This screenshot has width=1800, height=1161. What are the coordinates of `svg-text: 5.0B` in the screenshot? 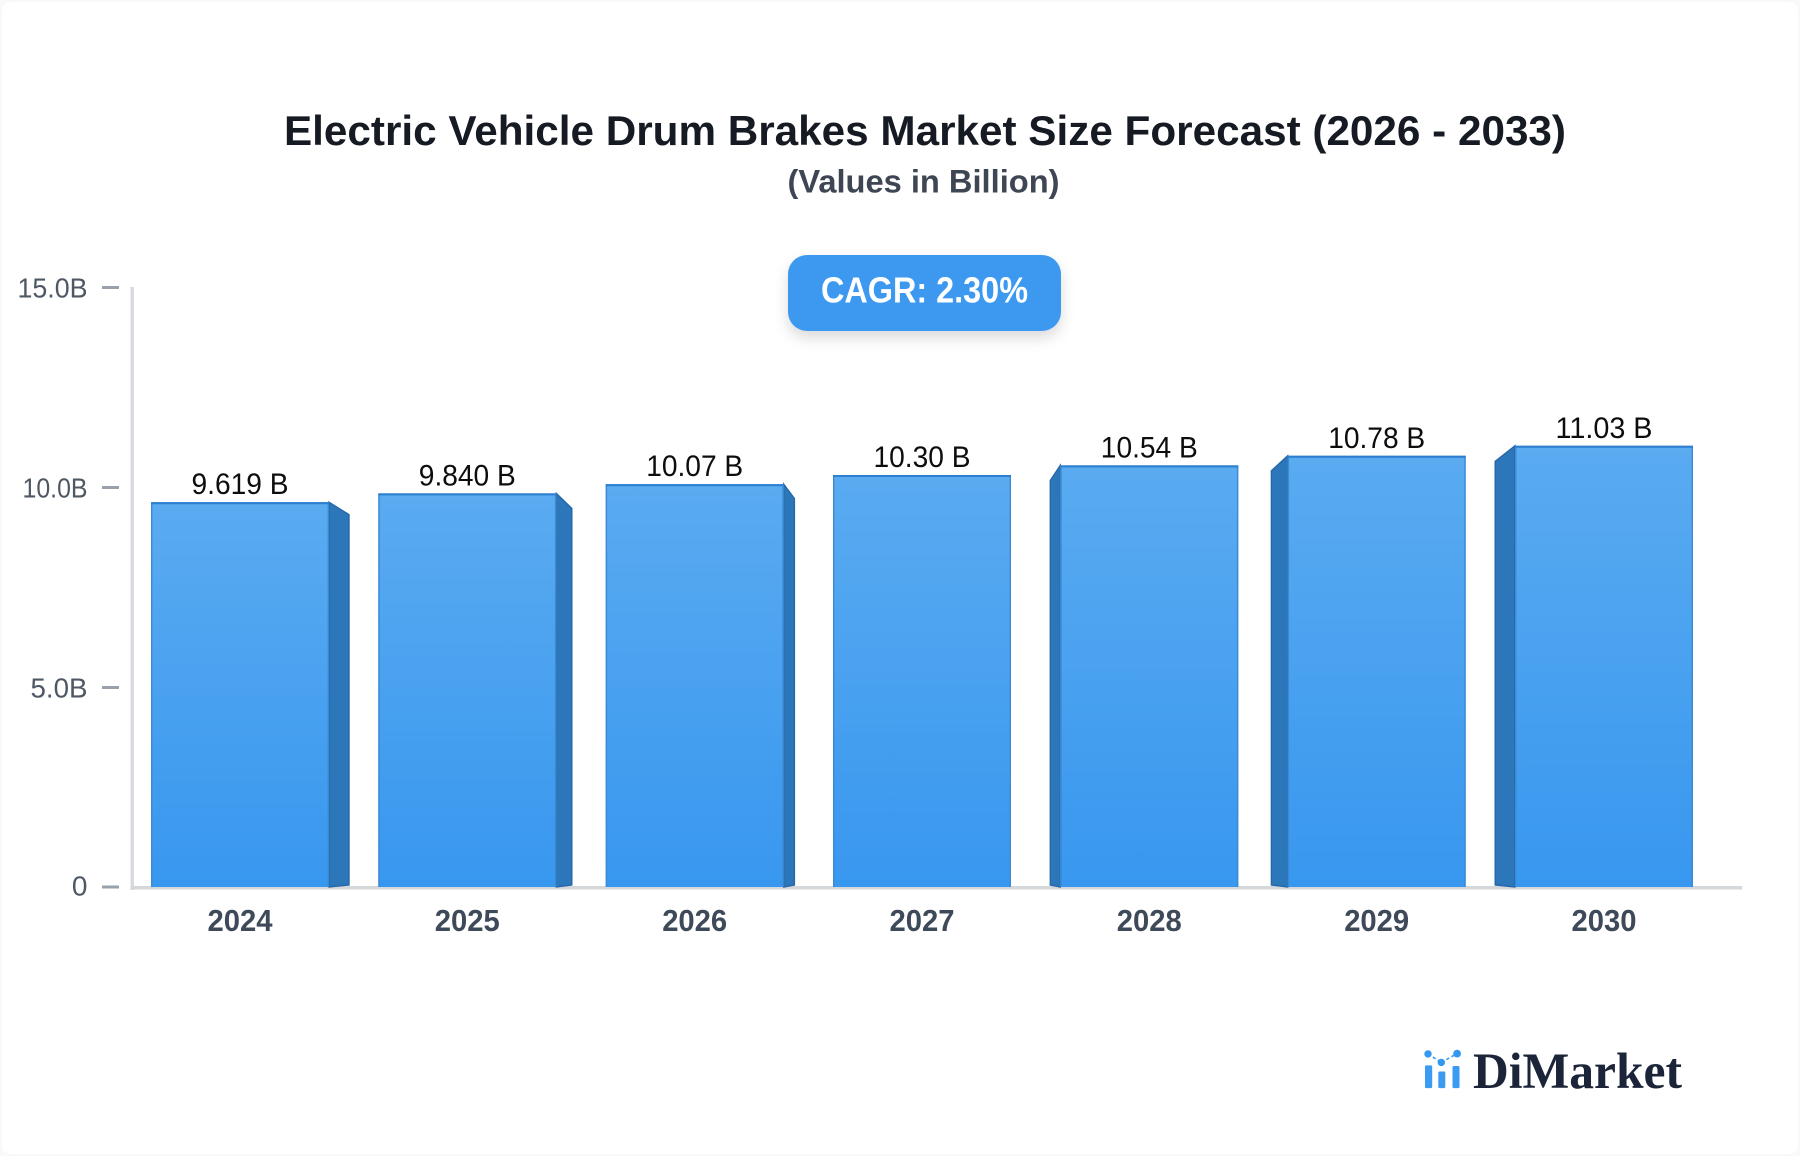 It's located at (59, 688).